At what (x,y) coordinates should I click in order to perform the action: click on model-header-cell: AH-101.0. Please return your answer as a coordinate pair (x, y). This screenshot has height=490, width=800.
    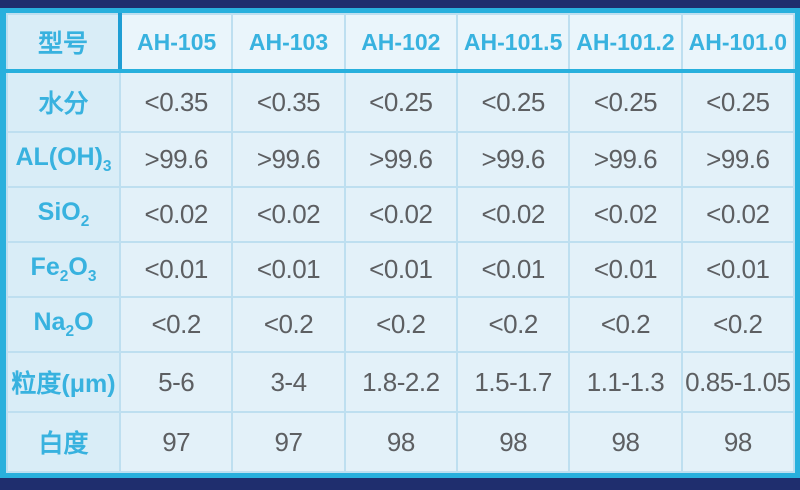
    Looking at the image, I should click on (738, 43).